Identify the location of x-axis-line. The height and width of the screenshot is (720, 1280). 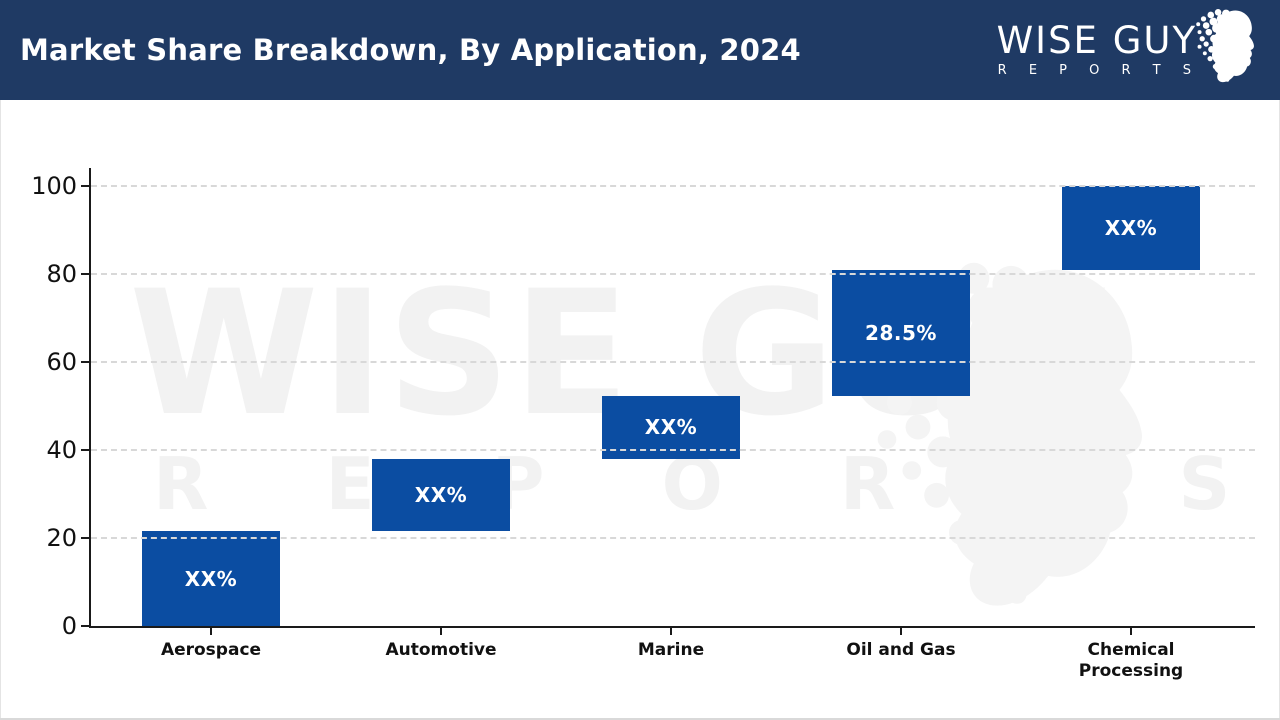
(672, 627).